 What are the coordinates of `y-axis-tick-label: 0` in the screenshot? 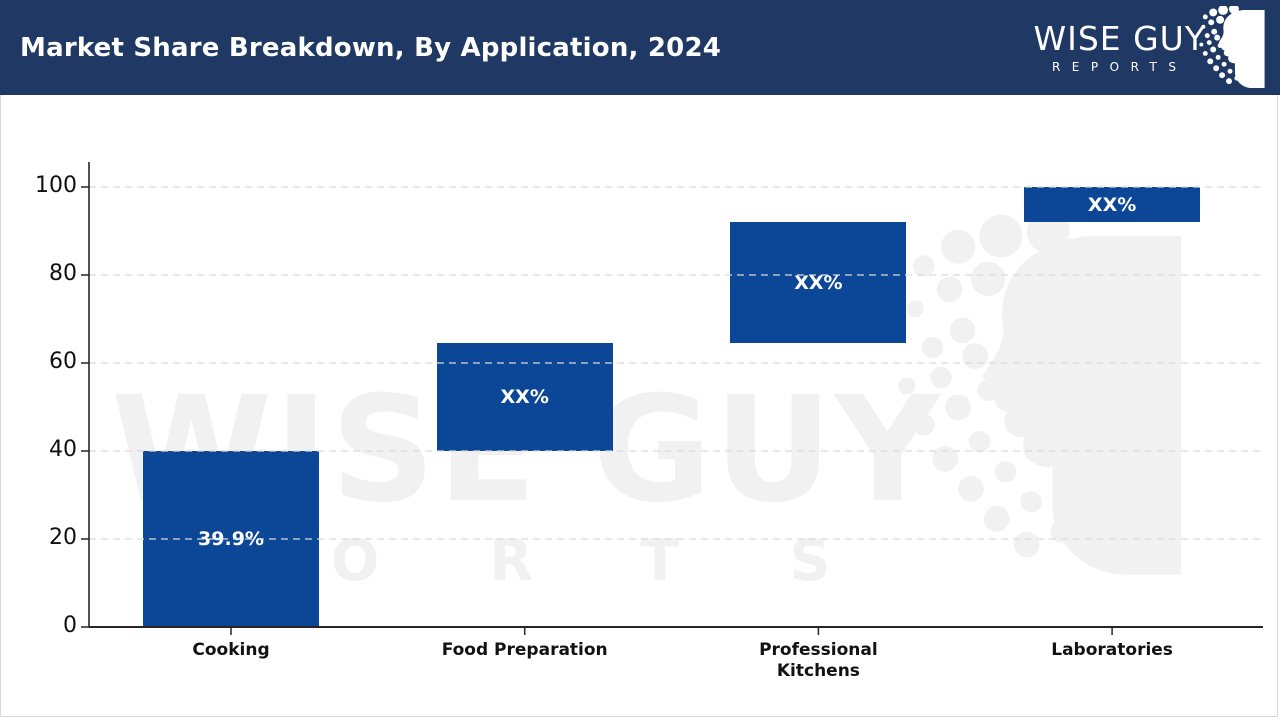 It's located at (70, 625).